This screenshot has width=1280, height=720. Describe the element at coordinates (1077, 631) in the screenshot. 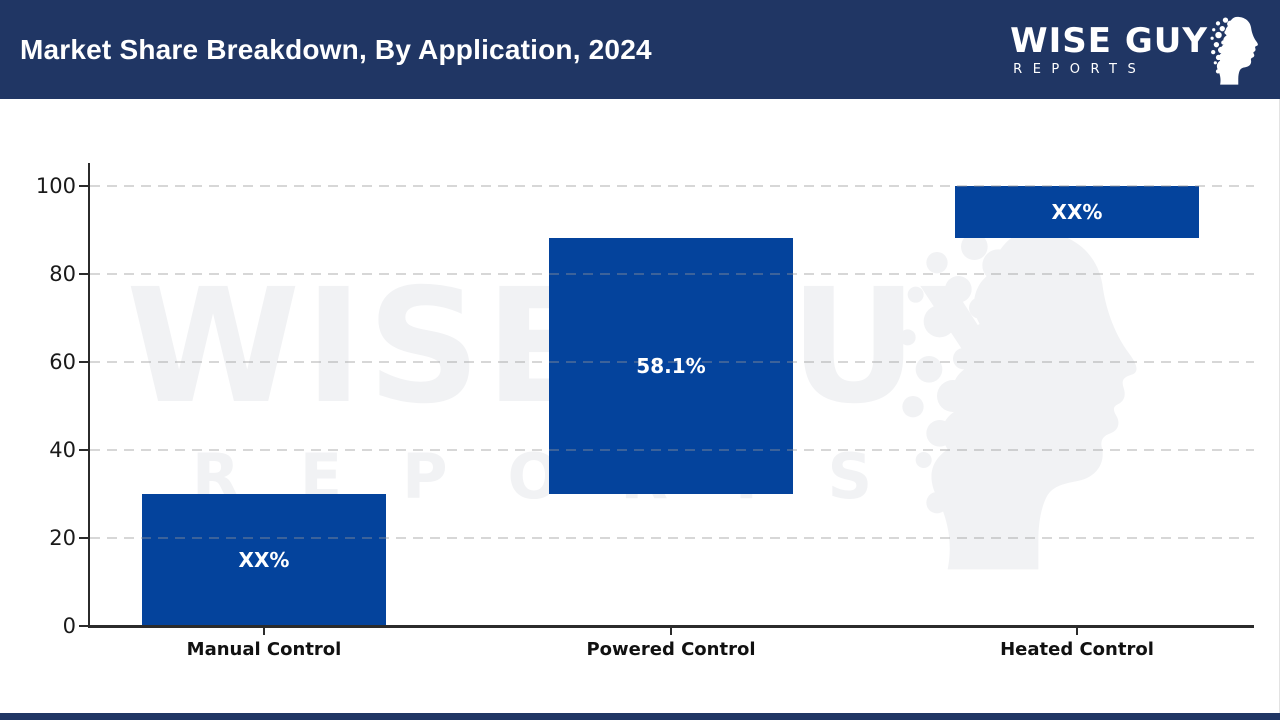

I see `x-tick-heated-control` at that location.